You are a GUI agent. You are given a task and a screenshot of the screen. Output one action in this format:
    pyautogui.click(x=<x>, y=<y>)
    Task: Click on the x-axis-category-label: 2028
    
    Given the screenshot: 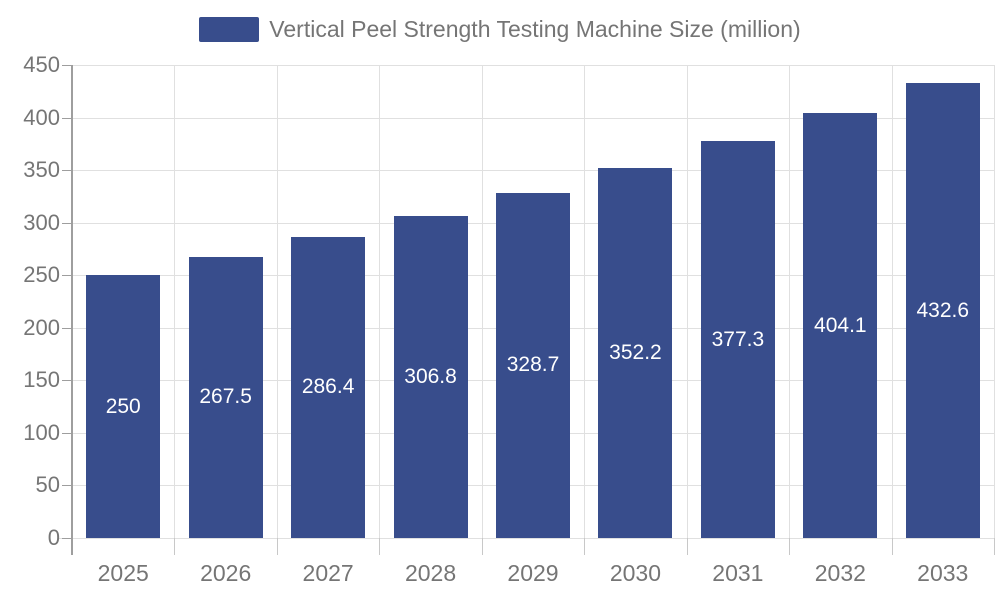 What is the action you would take?
    pyautogui.click(x=430, y=573)
    